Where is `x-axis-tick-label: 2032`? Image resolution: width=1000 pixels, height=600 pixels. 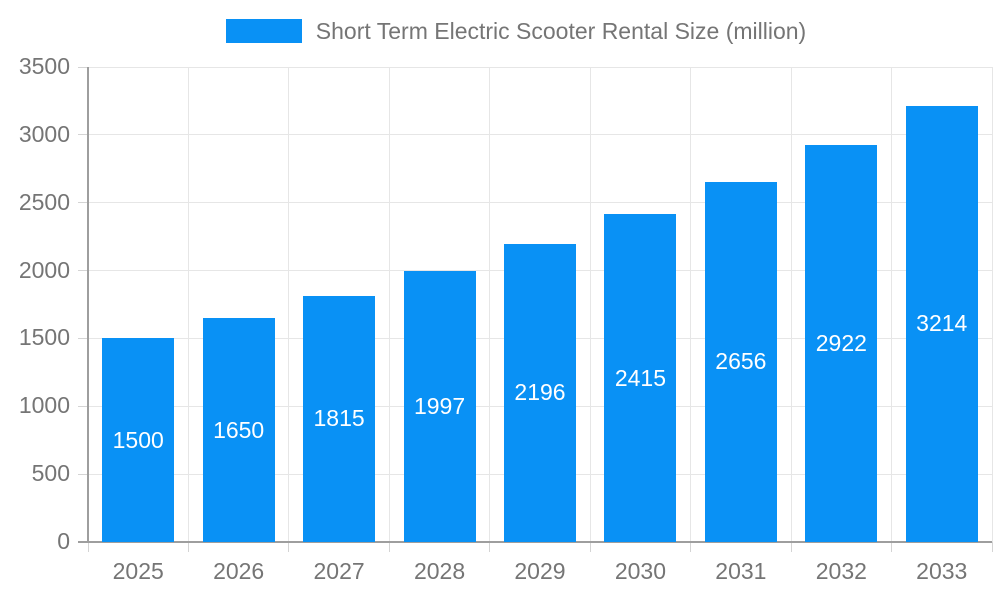
x-axis-tick-label: 2032 is located at coordinates (841, 571).